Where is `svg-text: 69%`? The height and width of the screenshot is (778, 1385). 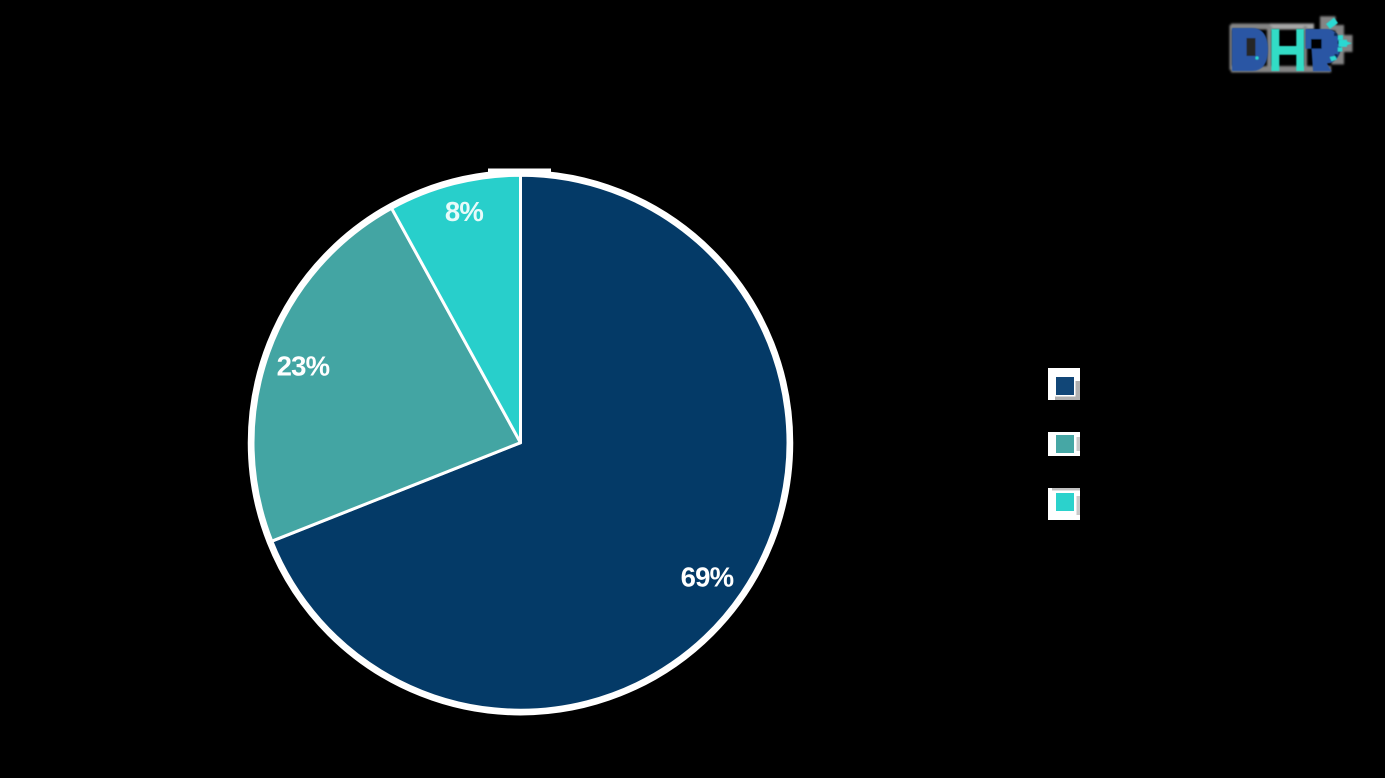
svg-text: 69% is located at coordinates (707, 577).